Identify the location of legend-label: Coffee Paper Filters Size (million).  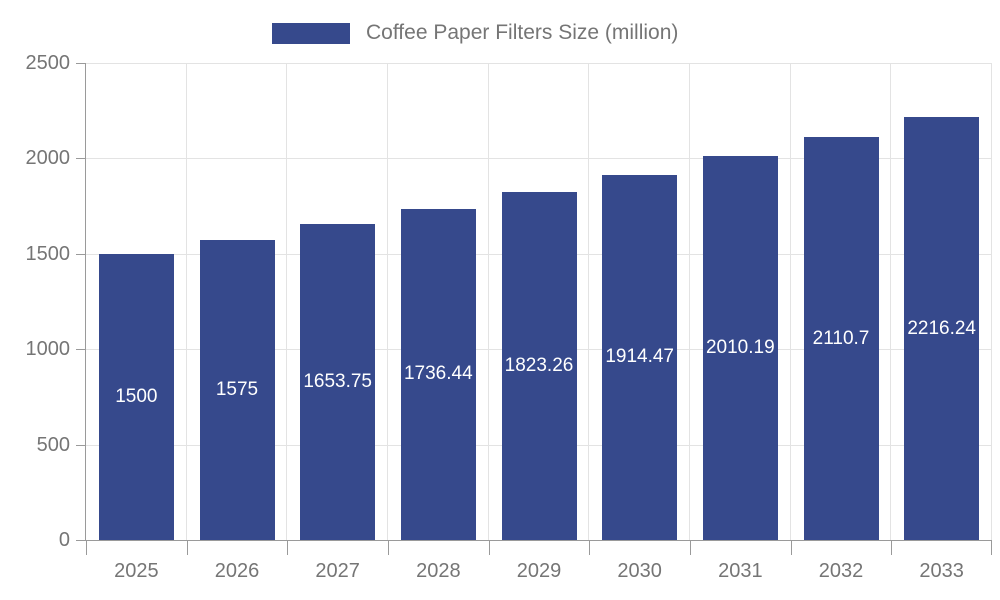
(522, 32).